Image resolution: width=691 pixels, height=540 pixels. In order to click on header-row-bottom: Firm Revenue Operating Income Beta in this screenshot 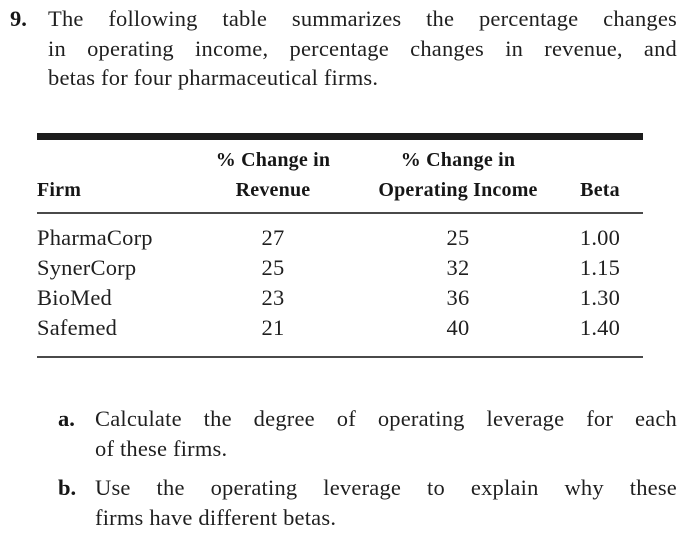, I will do `click(340, 194)`.